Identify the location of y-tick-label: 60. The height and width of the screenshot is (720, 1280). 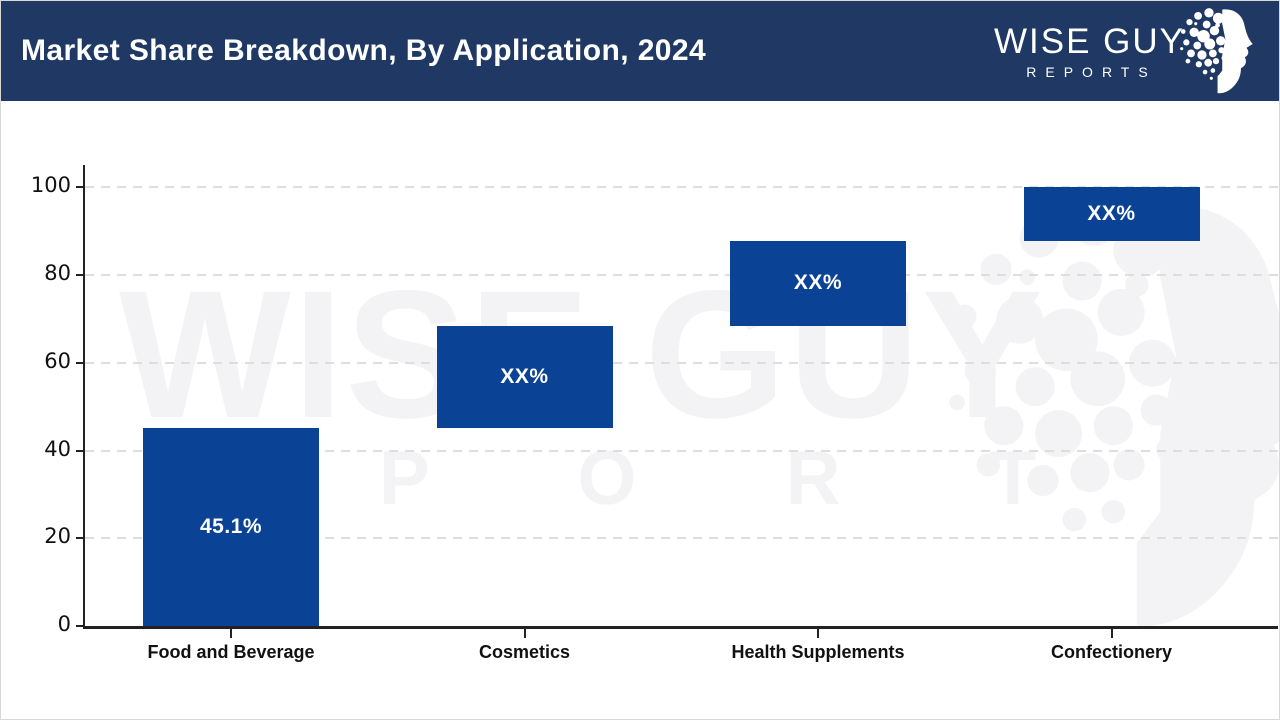
(57, 360).